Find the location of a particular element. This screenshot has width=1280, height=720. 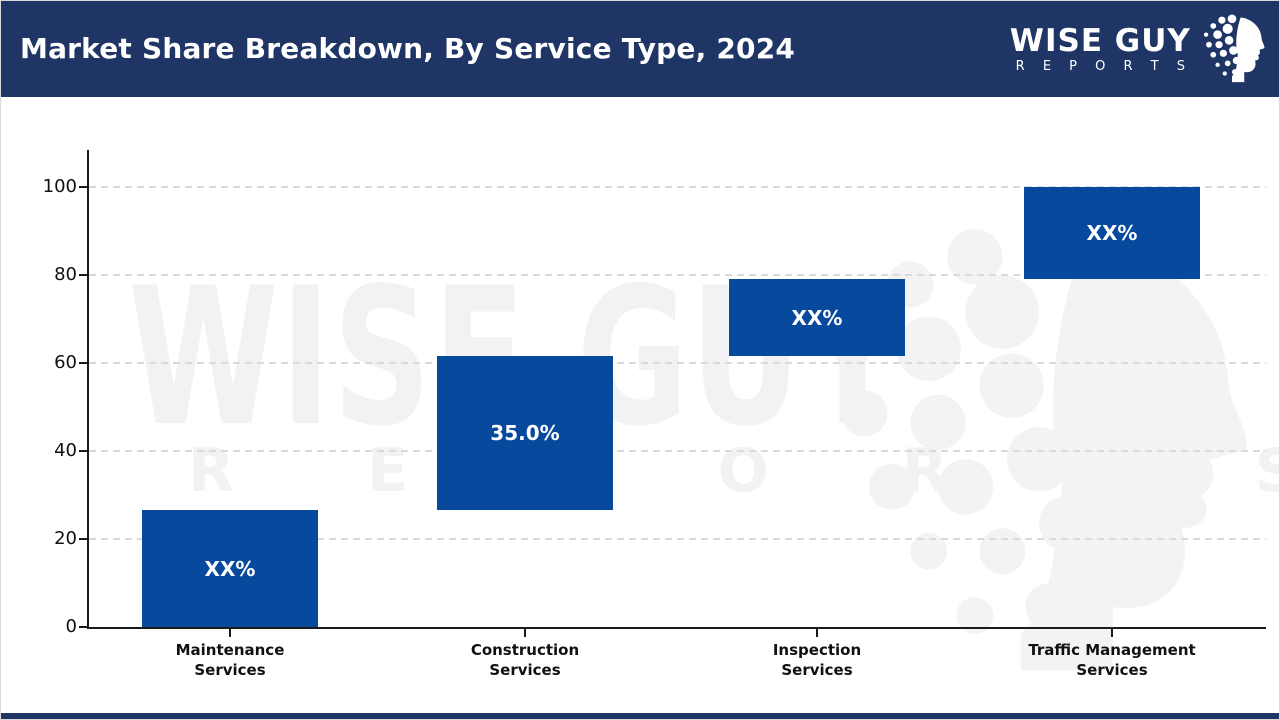

brand-subname: R E P O R T S is located at coordinates (1103, 66).